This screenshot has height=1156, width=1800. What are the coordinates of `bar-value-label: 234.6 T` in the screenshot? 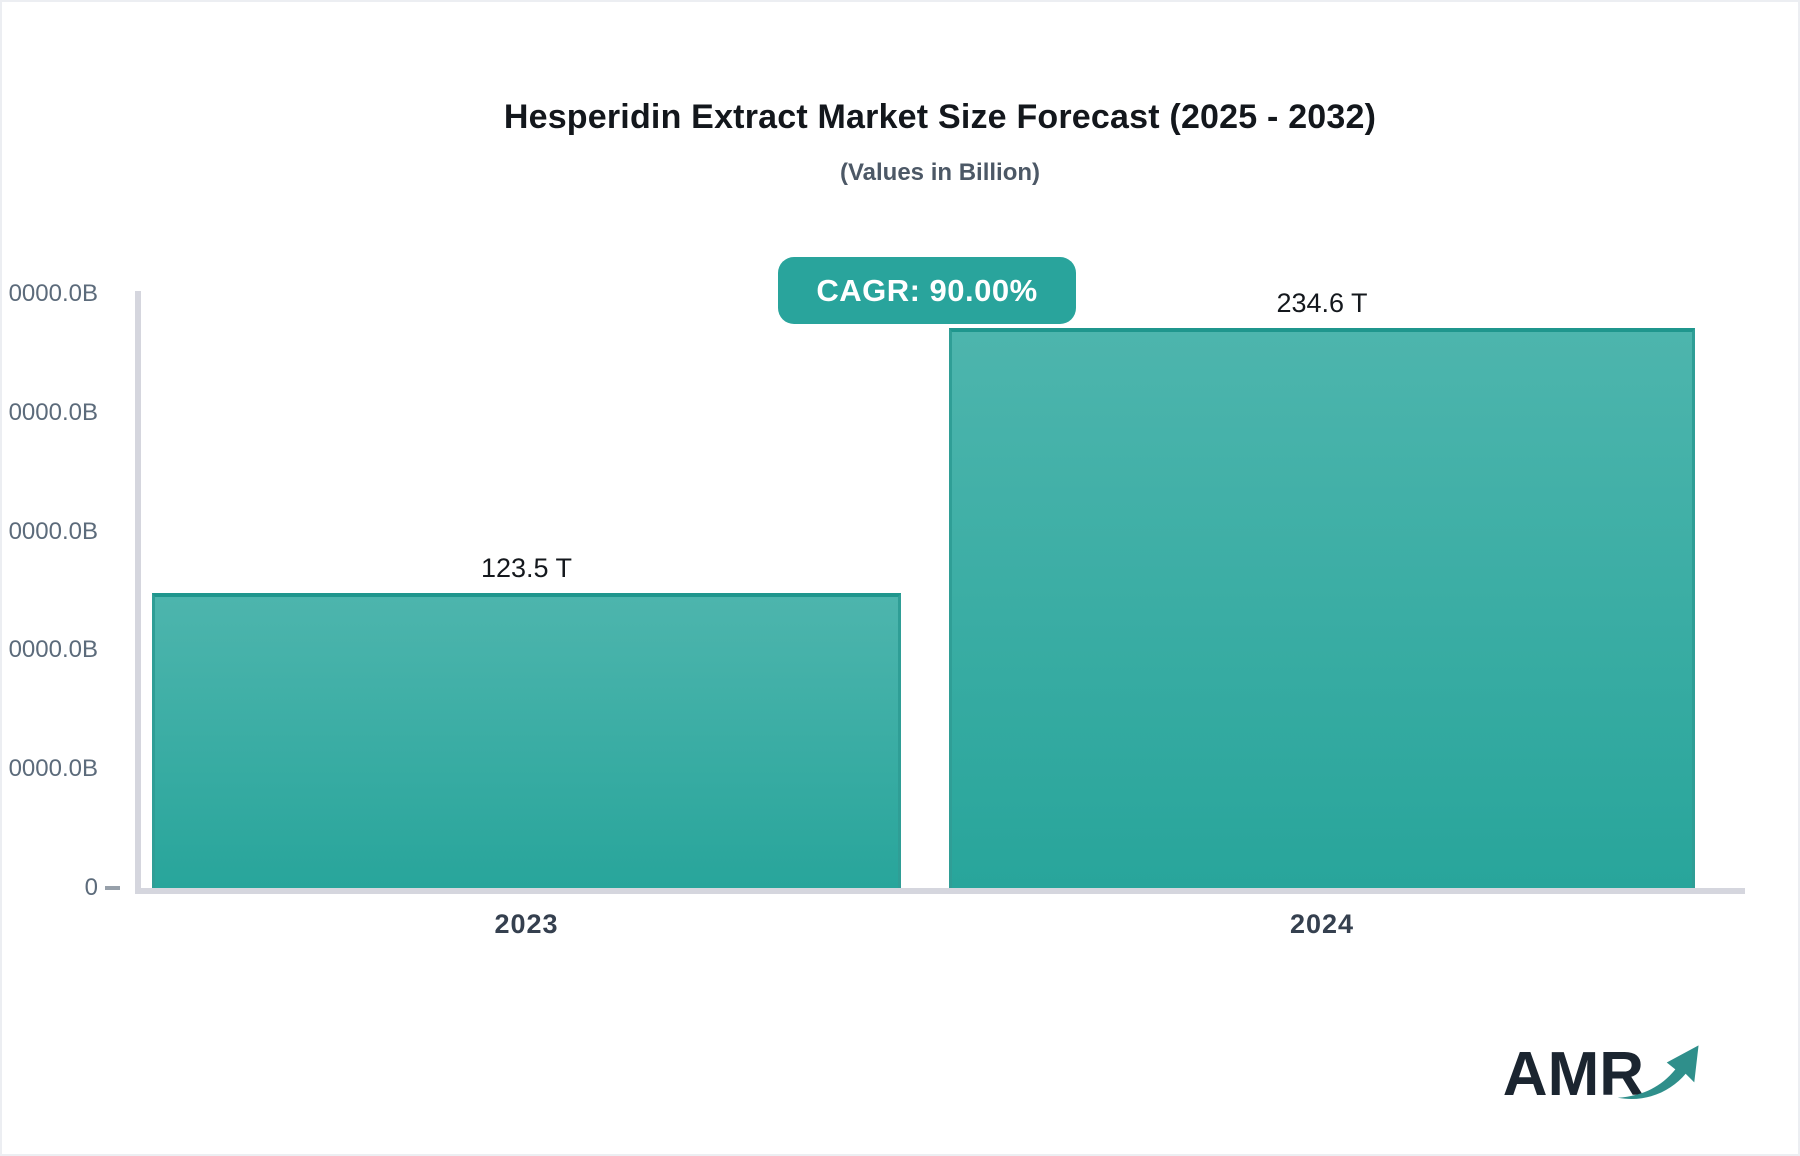 It's located at (1322, 302).